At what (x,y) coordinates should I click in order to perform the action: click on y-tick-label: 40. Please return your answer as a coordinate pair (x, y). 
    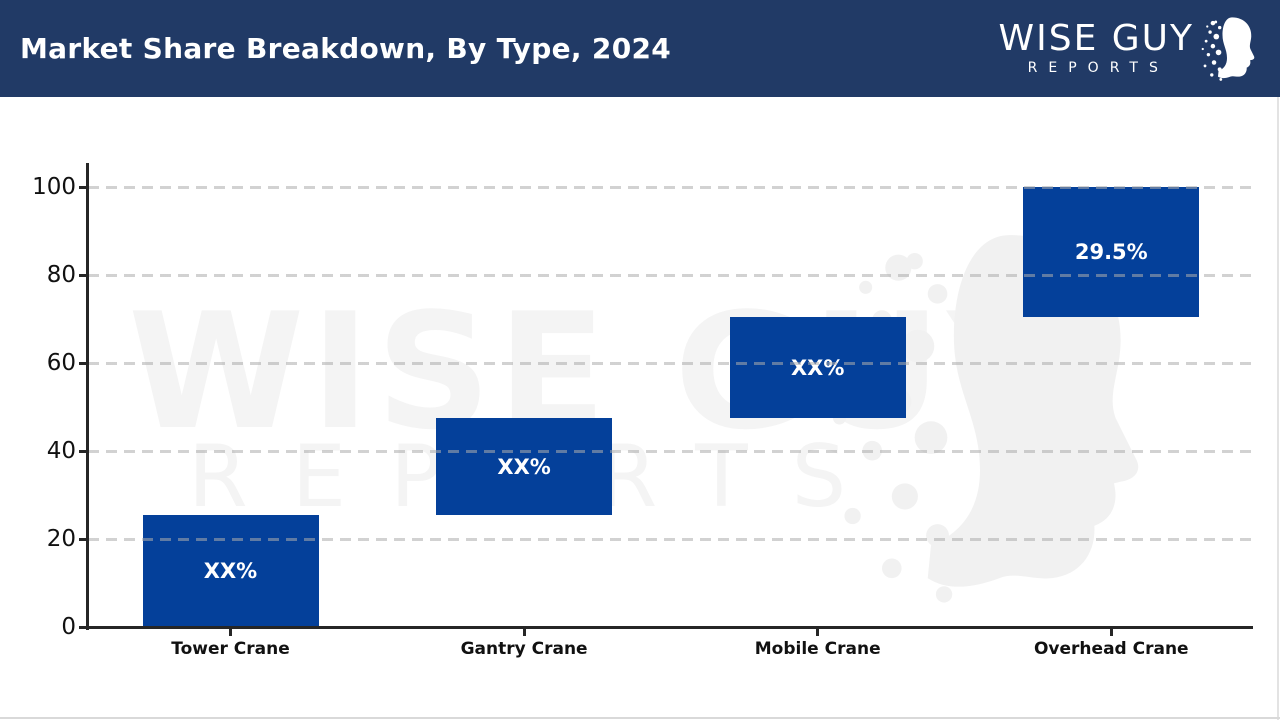
    Looking at the image, I should click on (61, 451).